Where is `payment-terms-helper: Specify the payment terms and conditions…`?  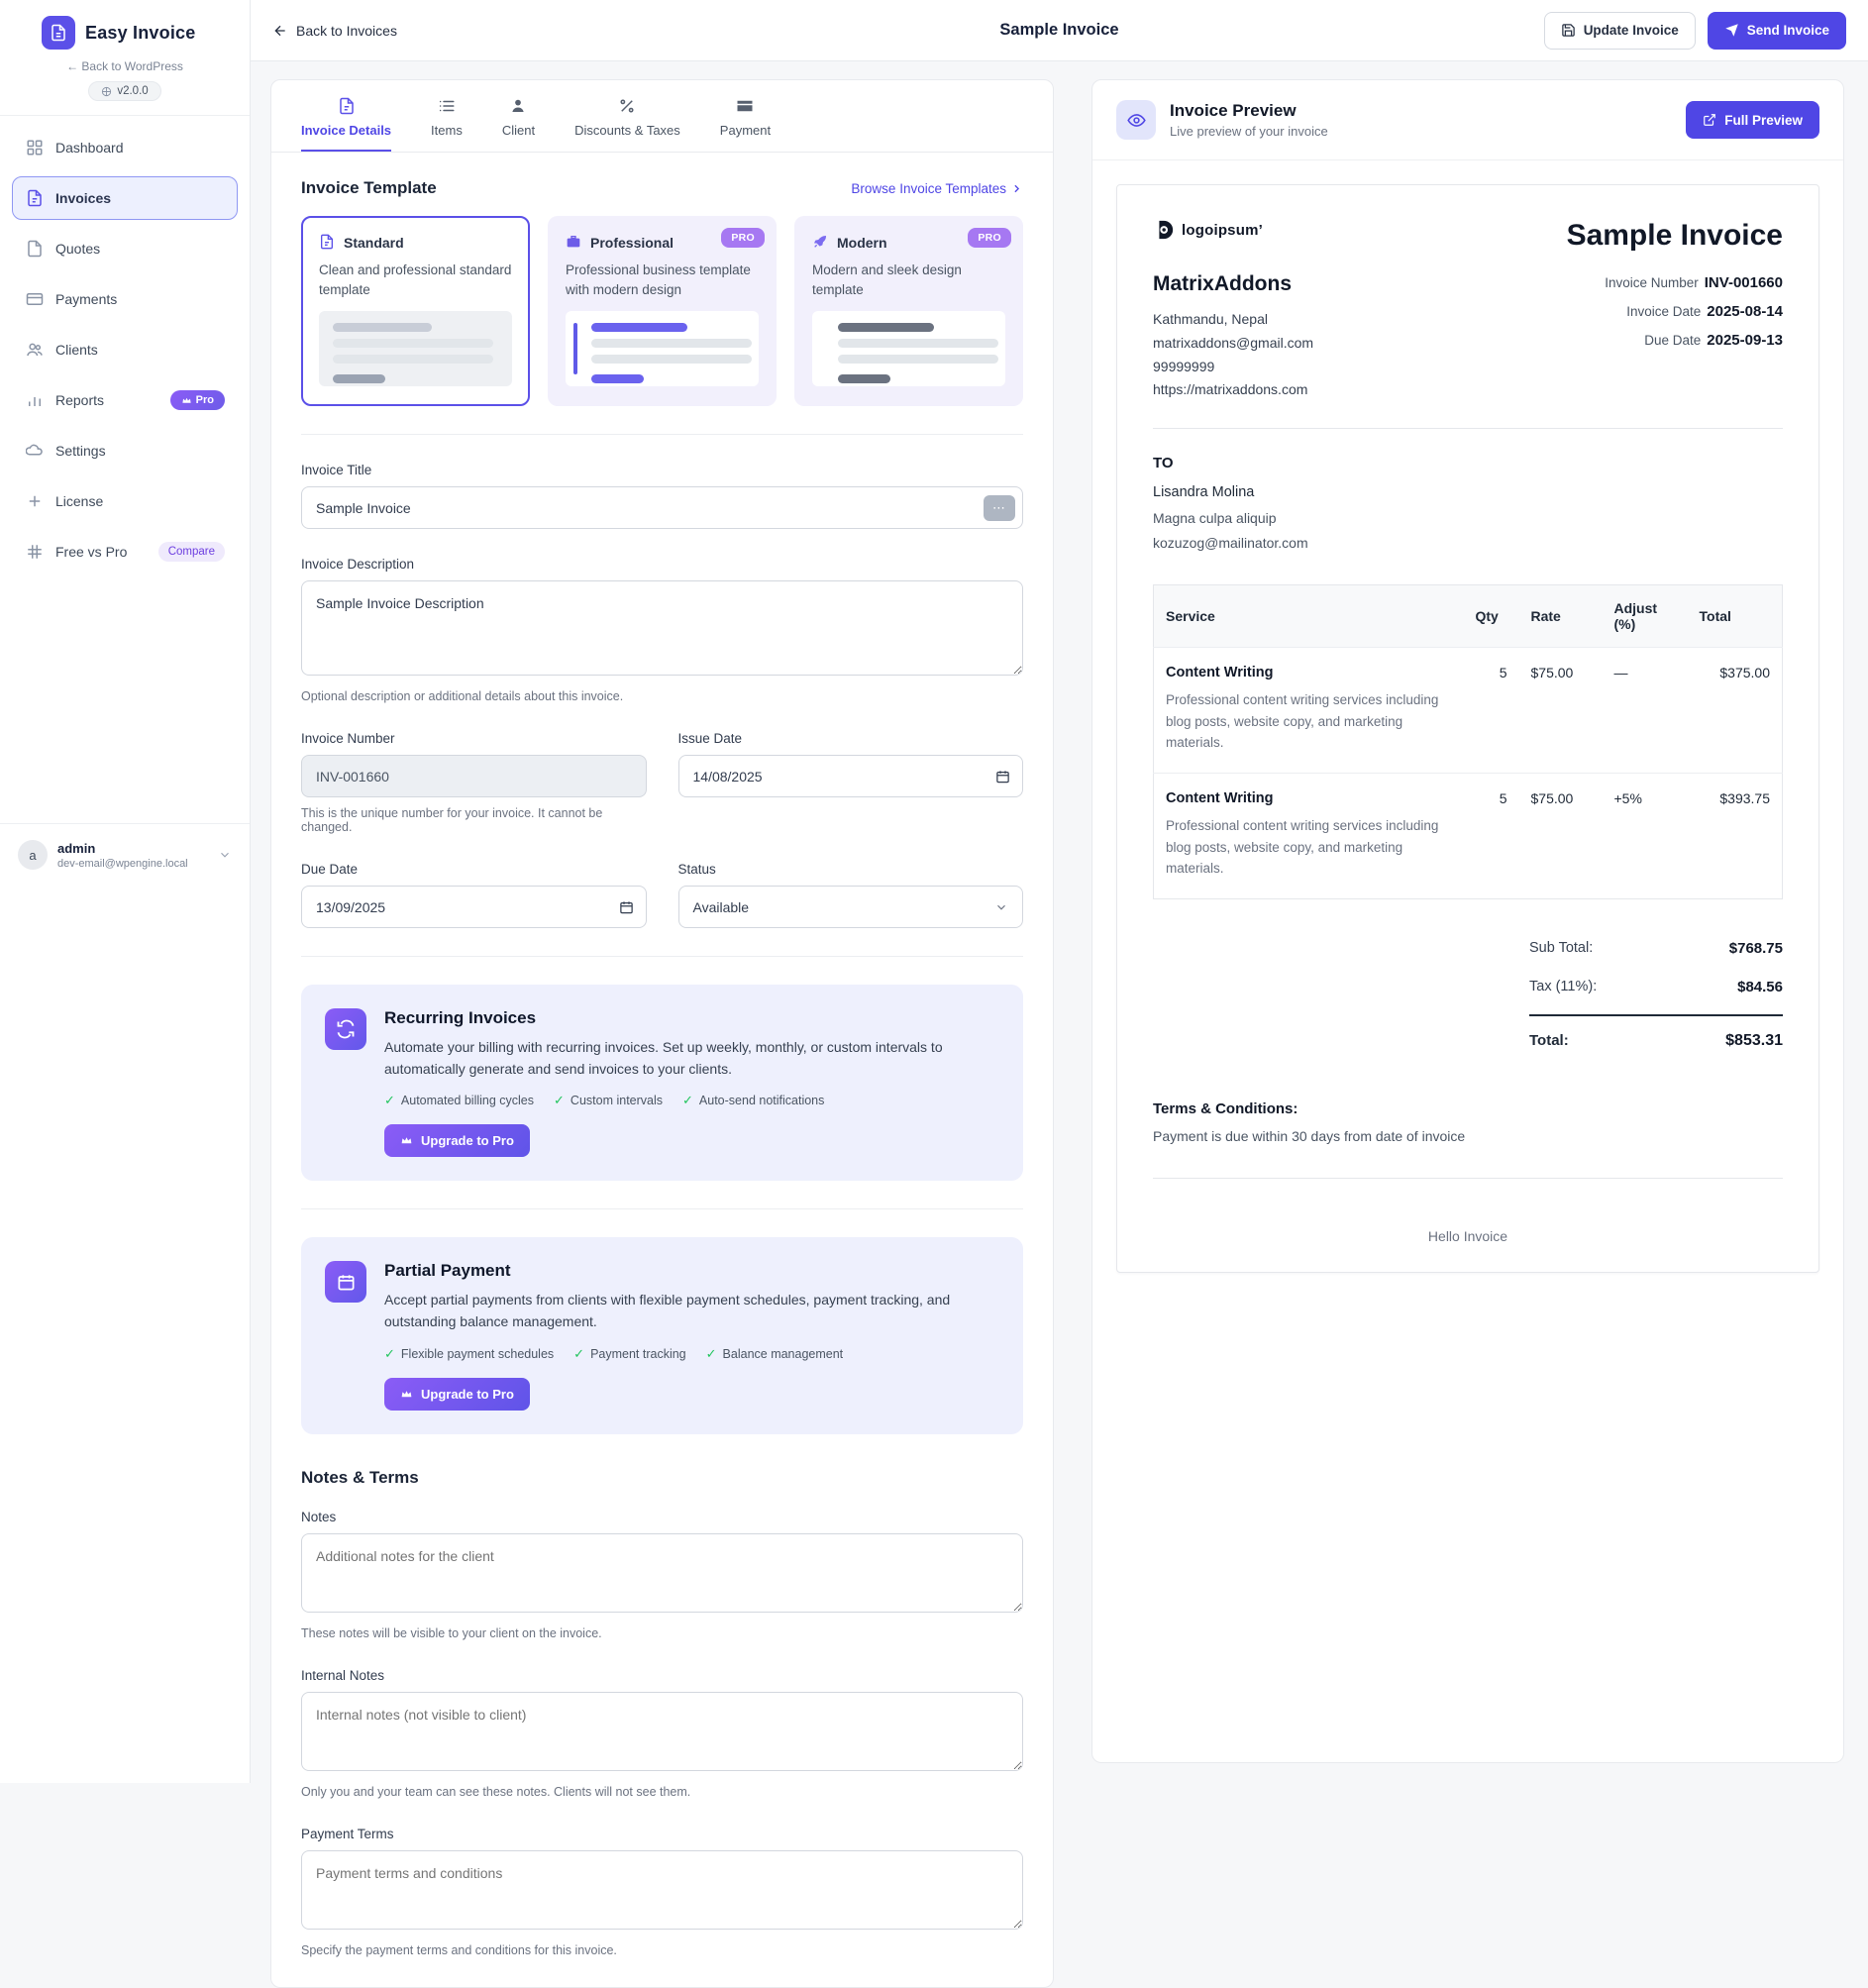 payment-terms-helper: Specify the payment terms and conditions… is located at coordinates (662, 1950).